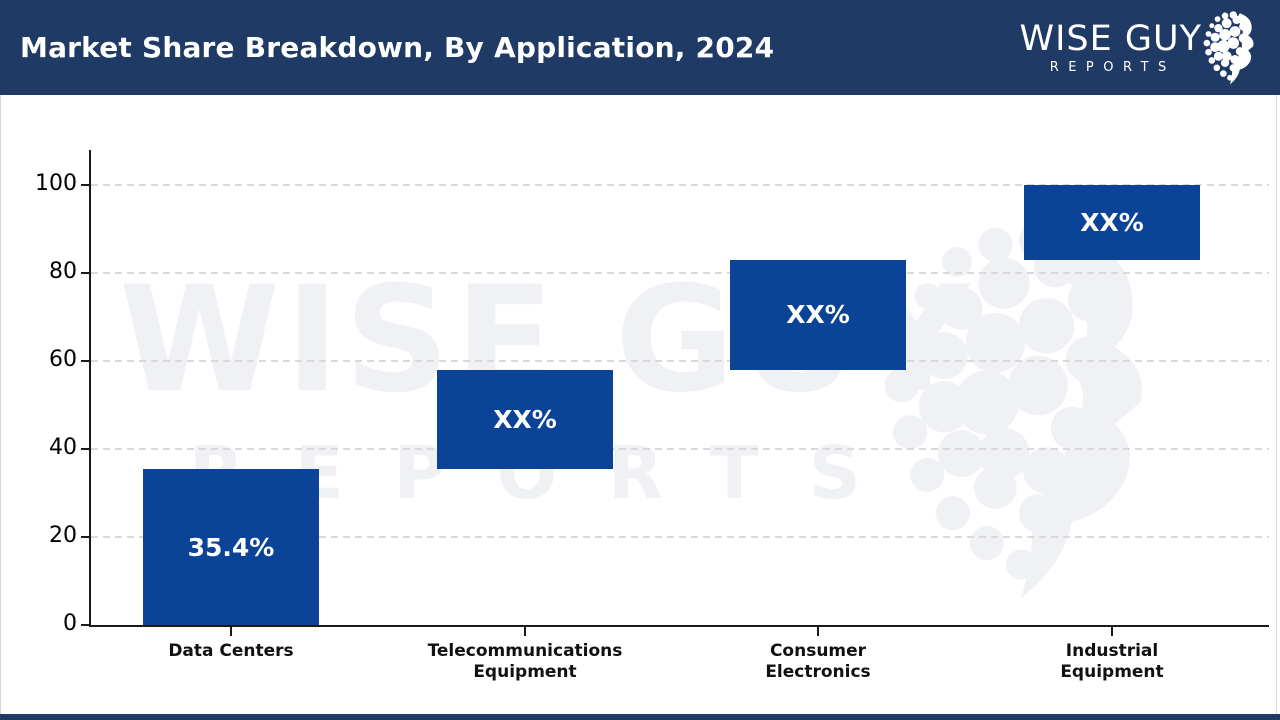 The image size is (1280, 720). I want to click on x-axis-line, so click(679, 626).